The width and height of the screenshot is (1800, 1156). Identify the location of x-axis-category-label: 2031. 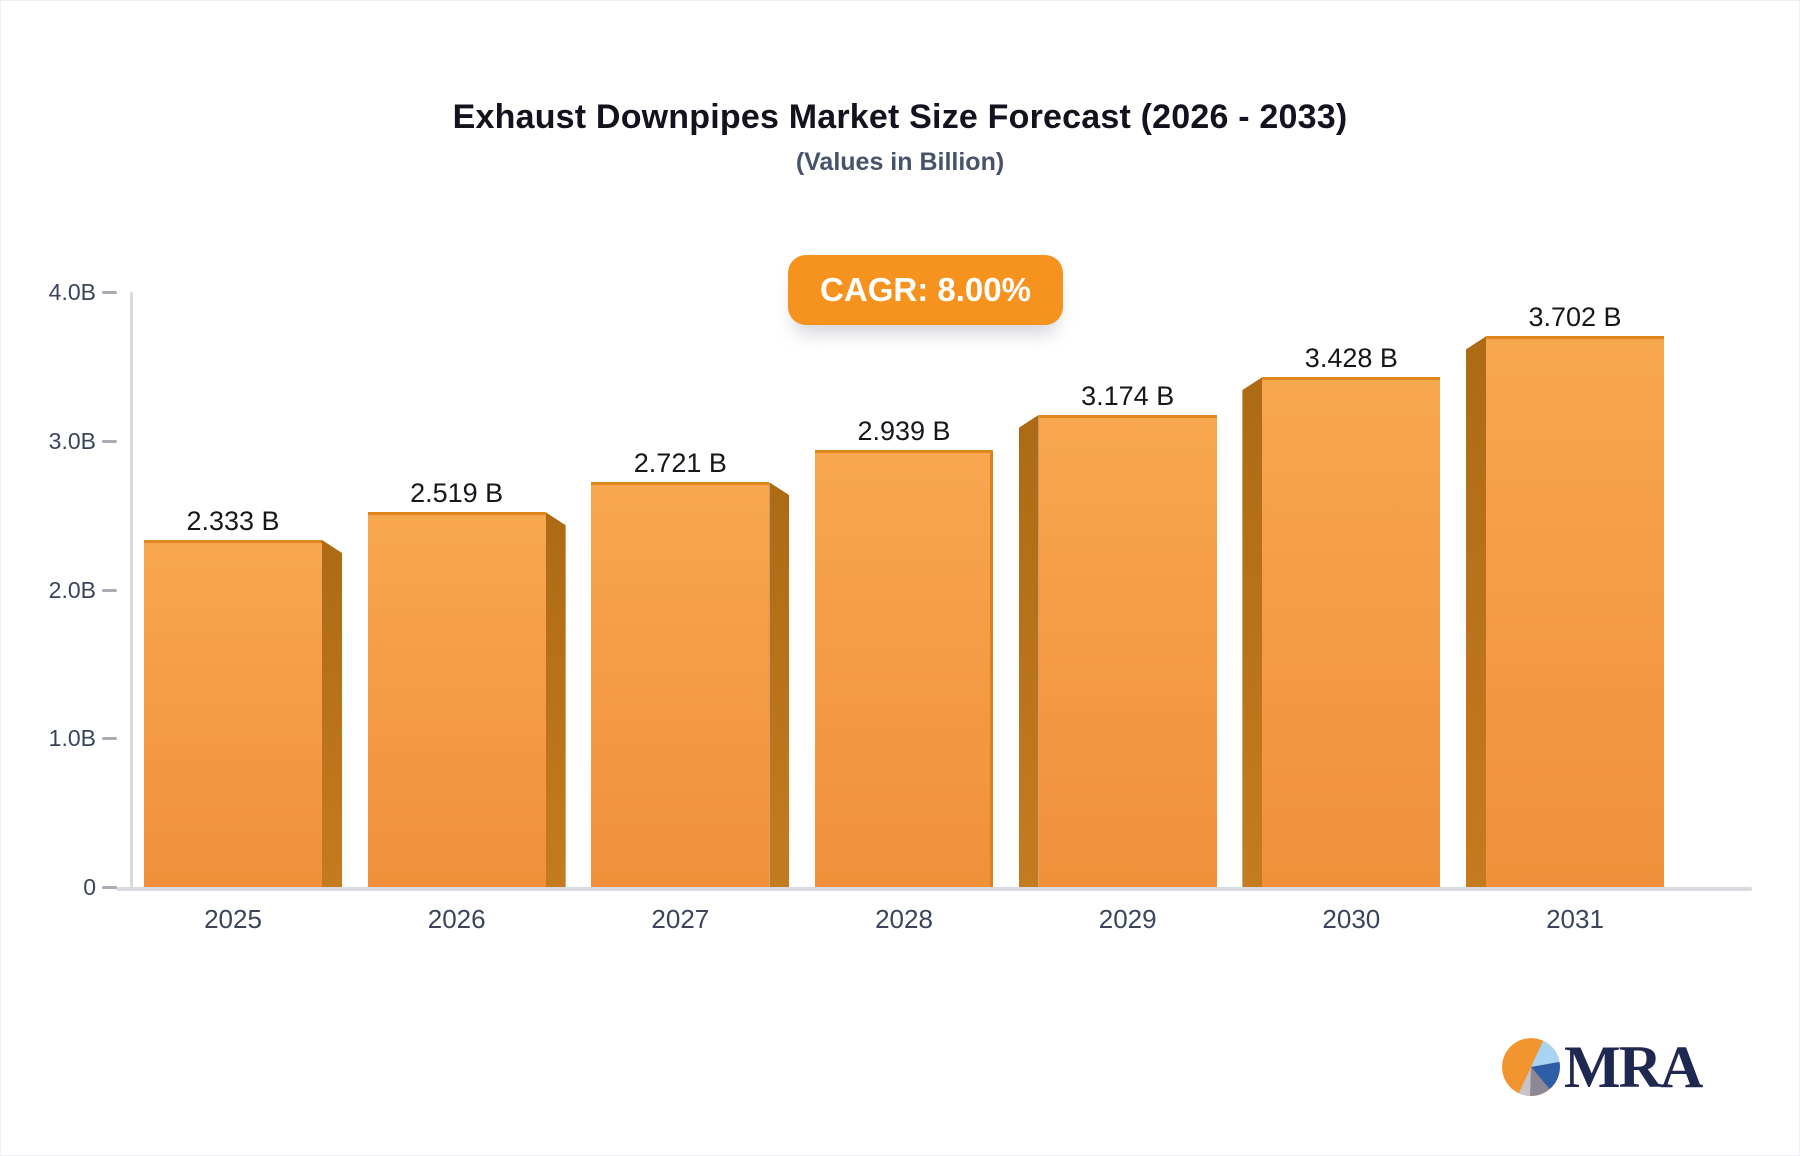
(1575, 919).